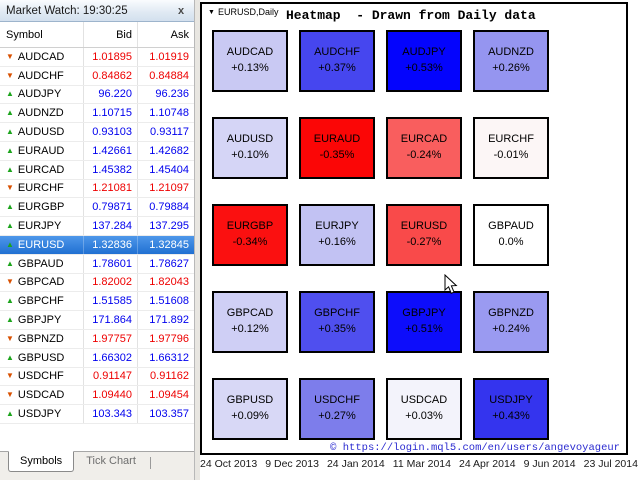  I want to click on bid-price: 1.82002, so click(111, 282).